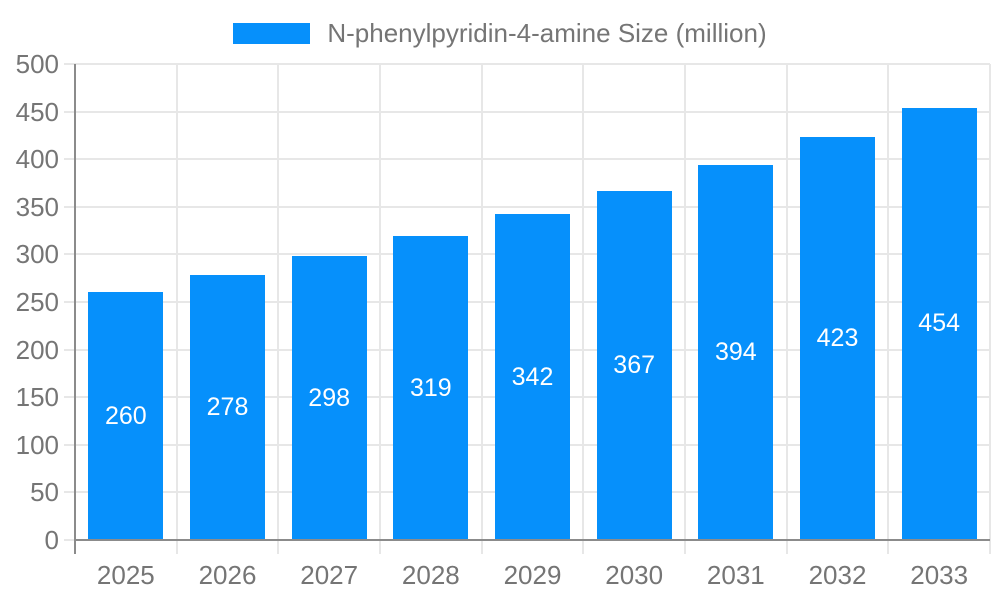 This screenshot has width=1000, height=600. What do you see at coordinates (532, 540) in the screenshot?
I see `x-axis-line` at bounding box center [532, 540].